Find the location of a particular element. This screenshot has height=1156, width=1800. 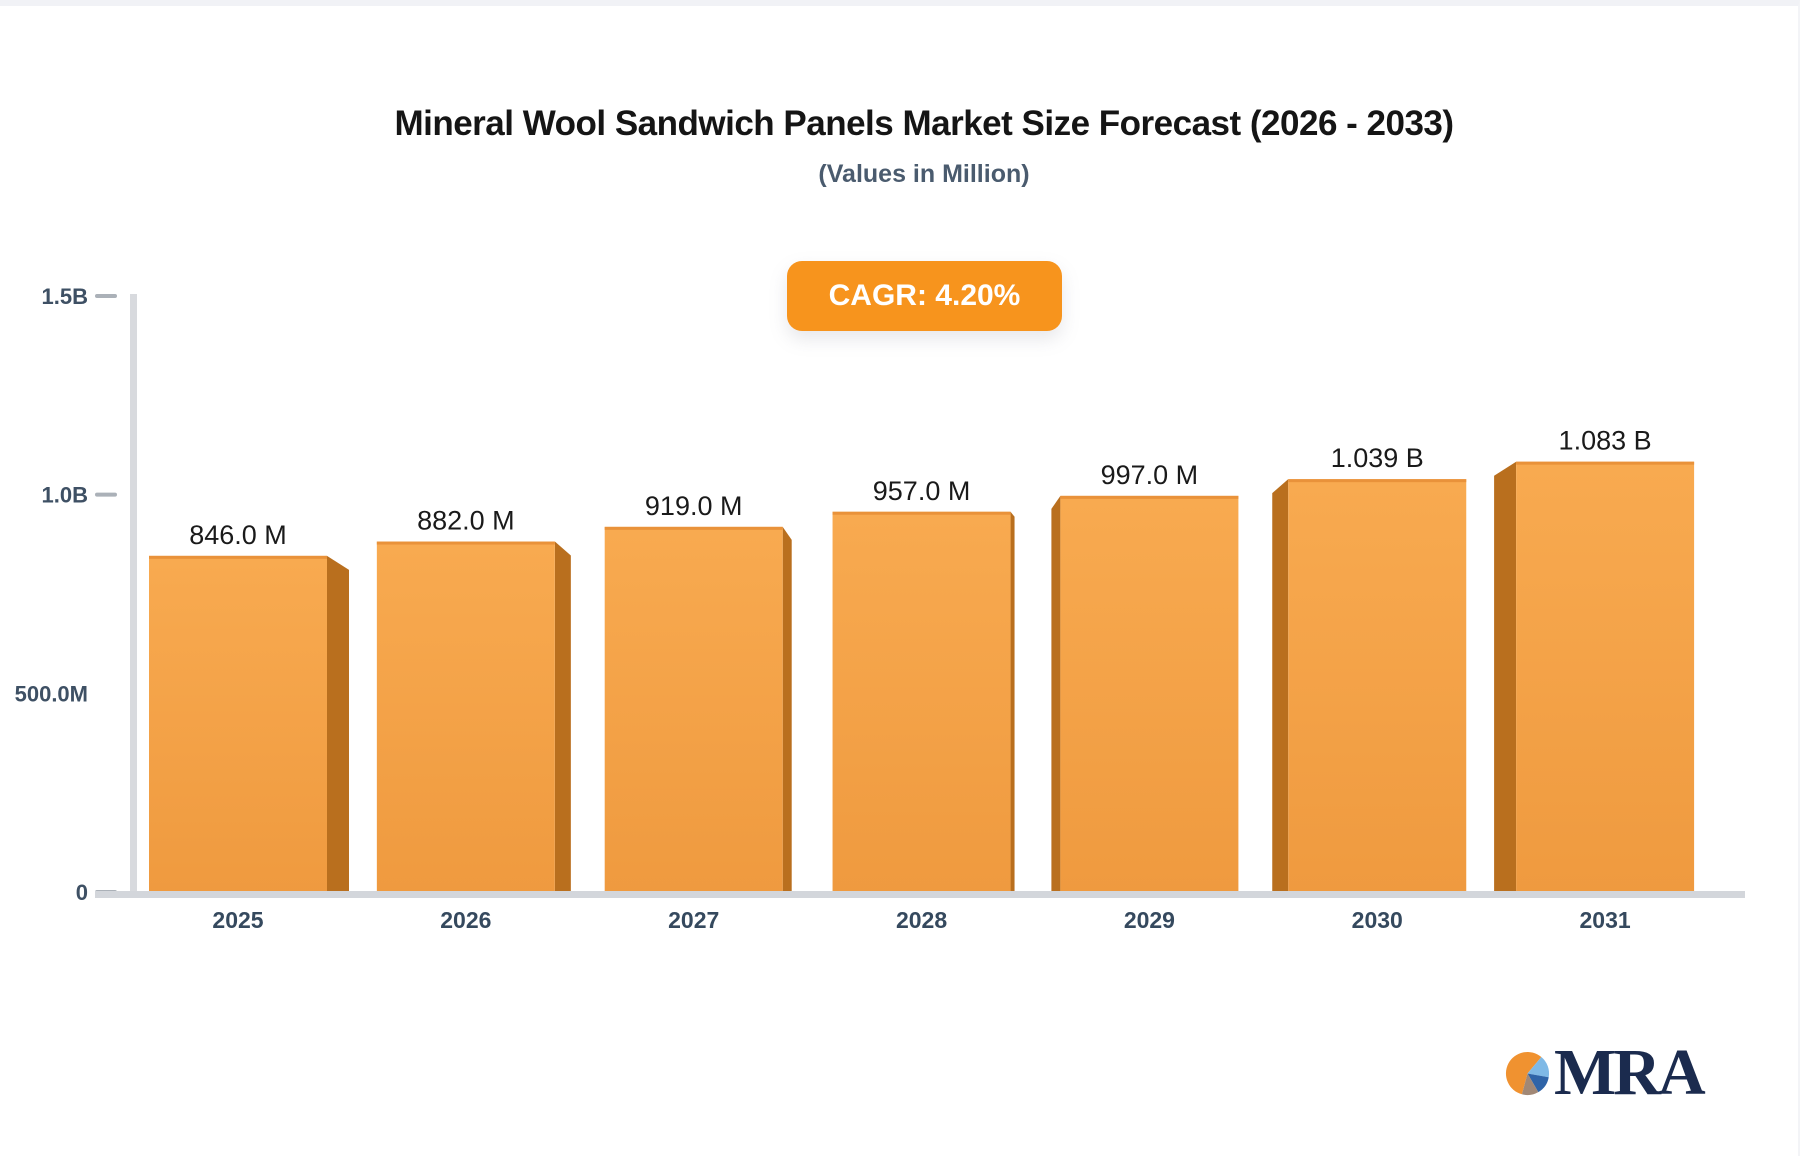

svg-text: 919.0 M is located at coordinates (694, 506).